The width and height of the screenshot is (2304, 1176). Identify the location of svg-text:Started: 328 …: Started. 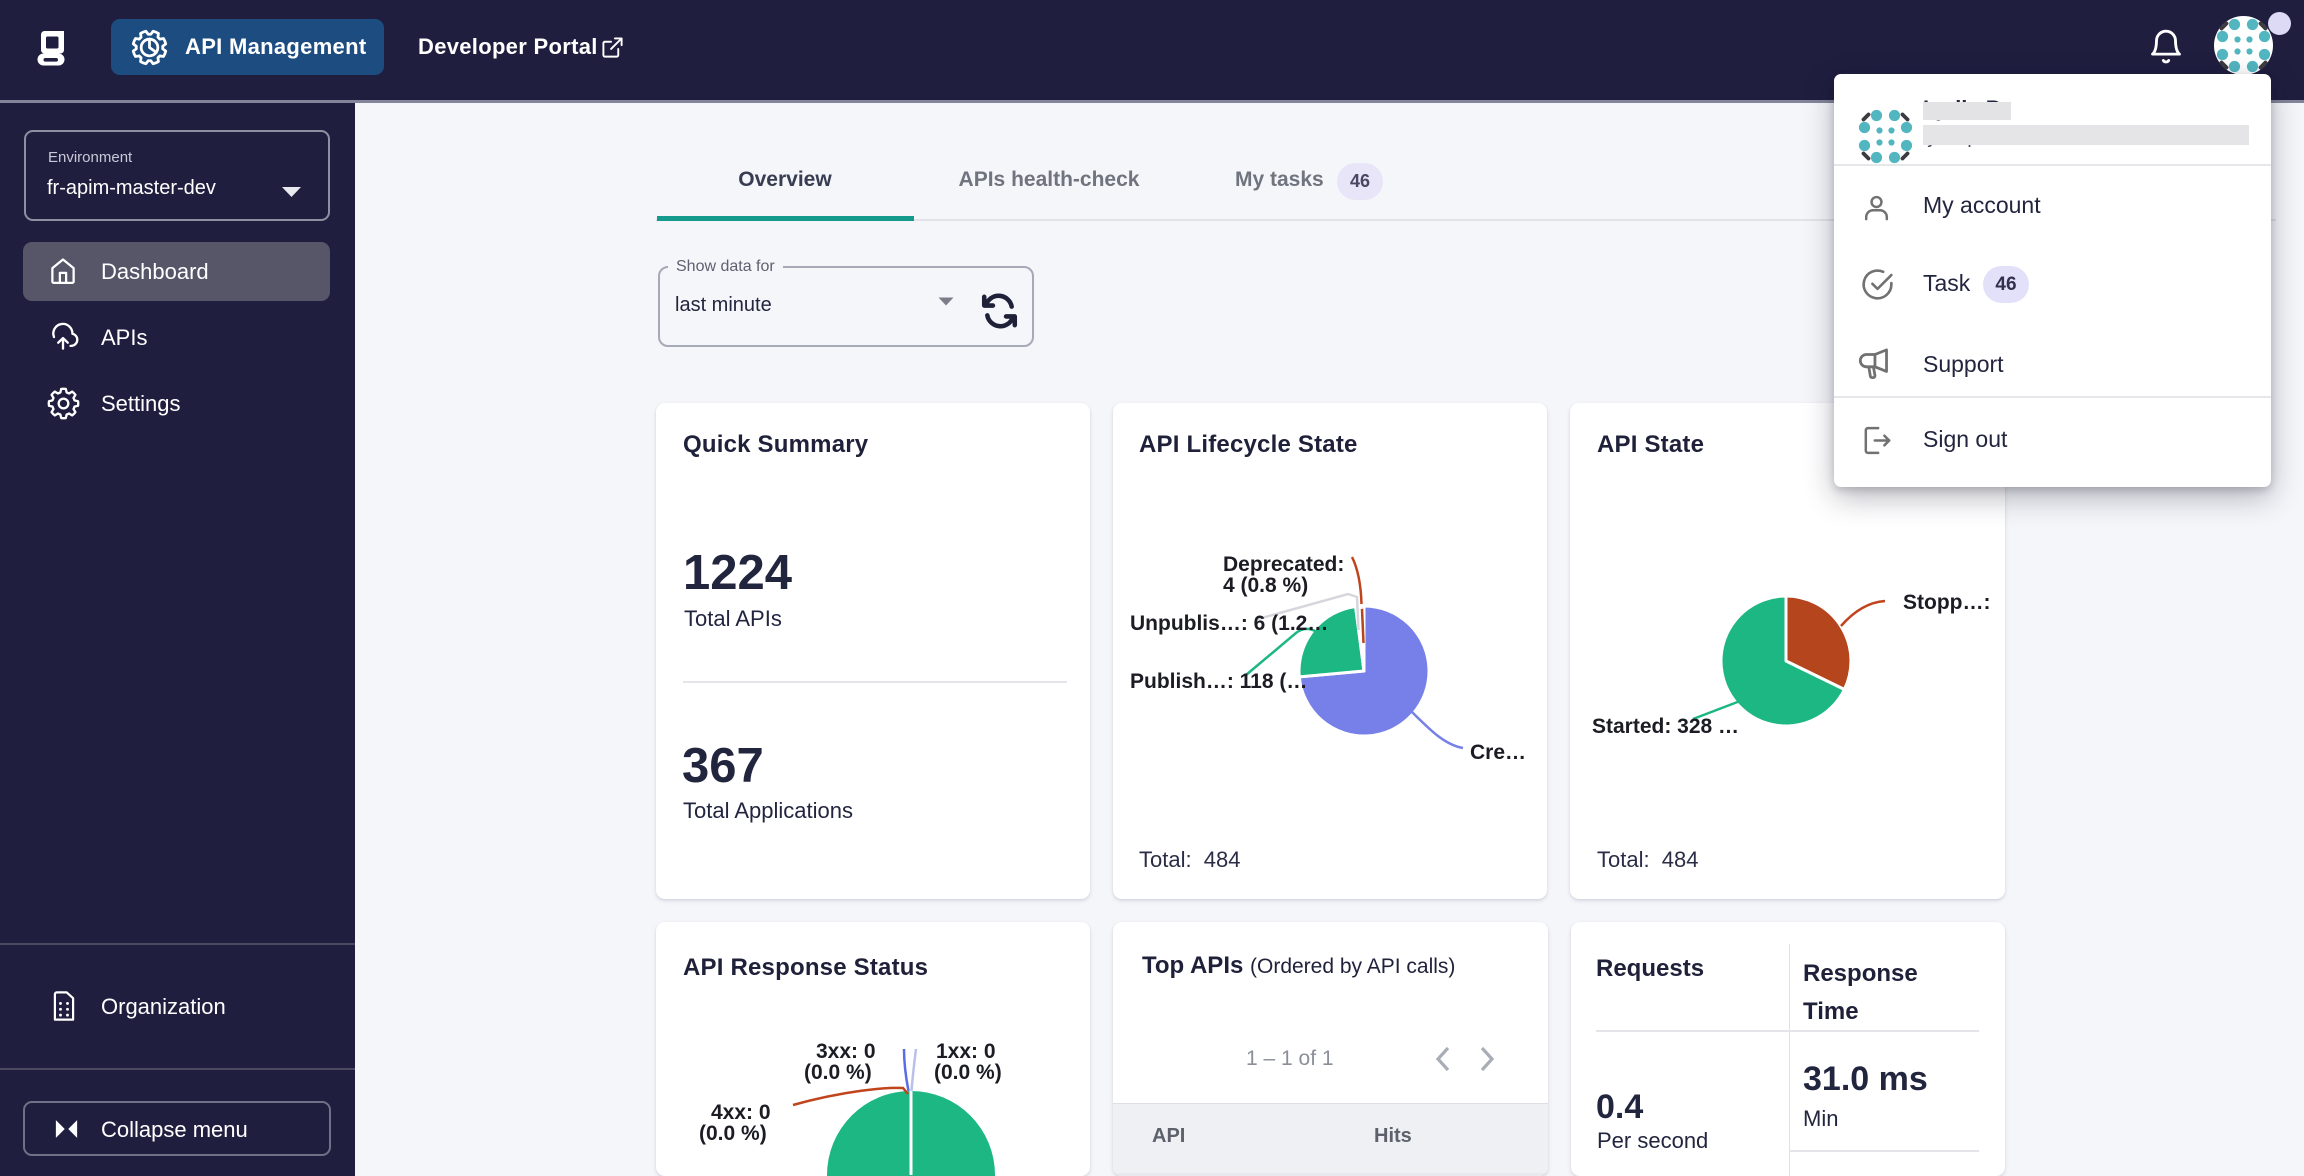
(1665, 726).